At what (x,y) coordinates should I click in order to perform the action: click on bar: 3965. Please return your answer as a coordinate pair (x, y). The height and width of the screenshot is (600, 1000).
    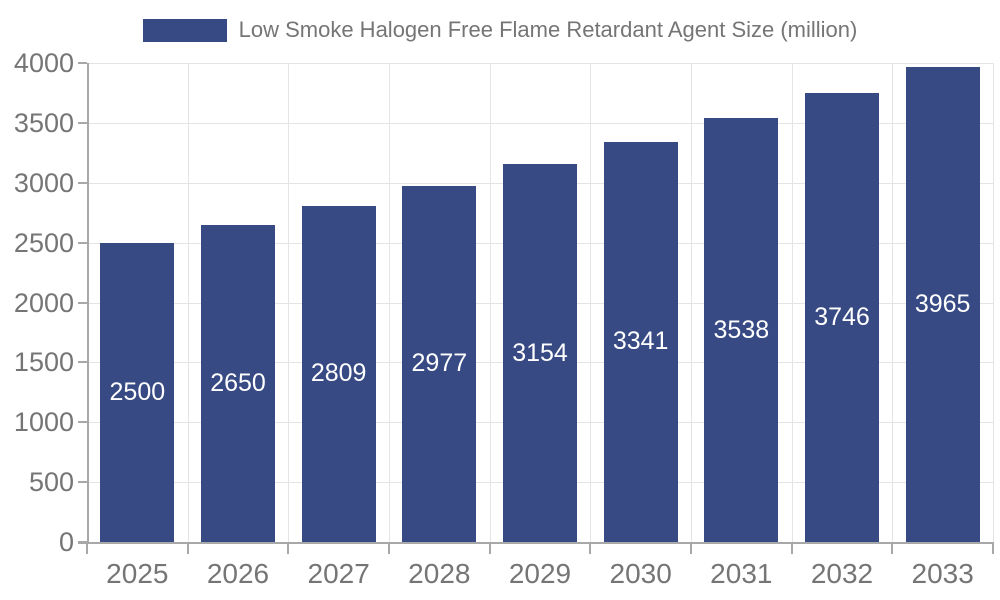
    Looking at the image, I should click on (942, 304).